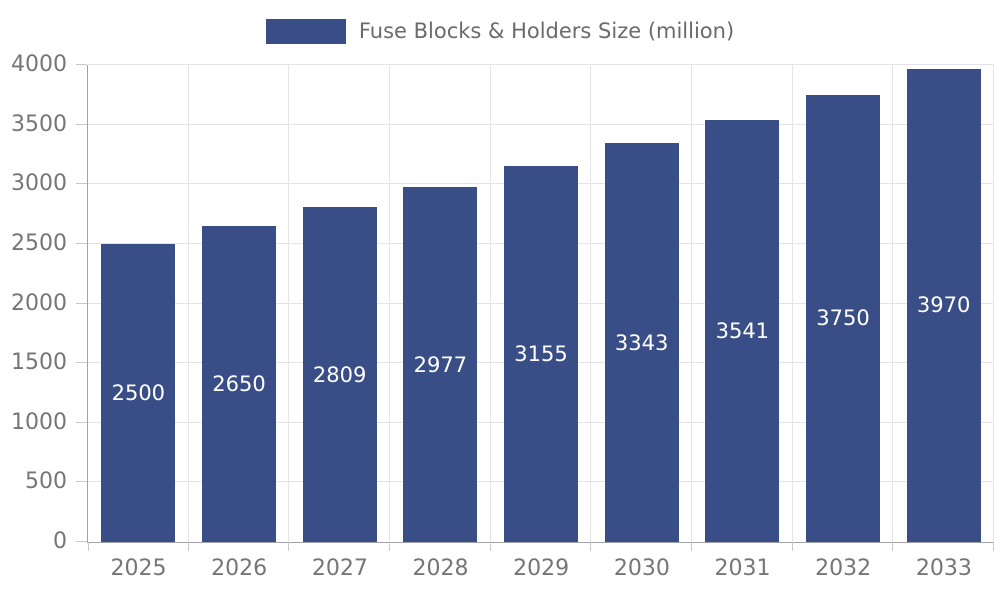 Image resolution: width=1000 pixels, height=600 pixels. What do you see at coordinates (339, 568) in the screenshot?
I see `x-axis-tick-label: 2027` at bounding box center [339, 568].